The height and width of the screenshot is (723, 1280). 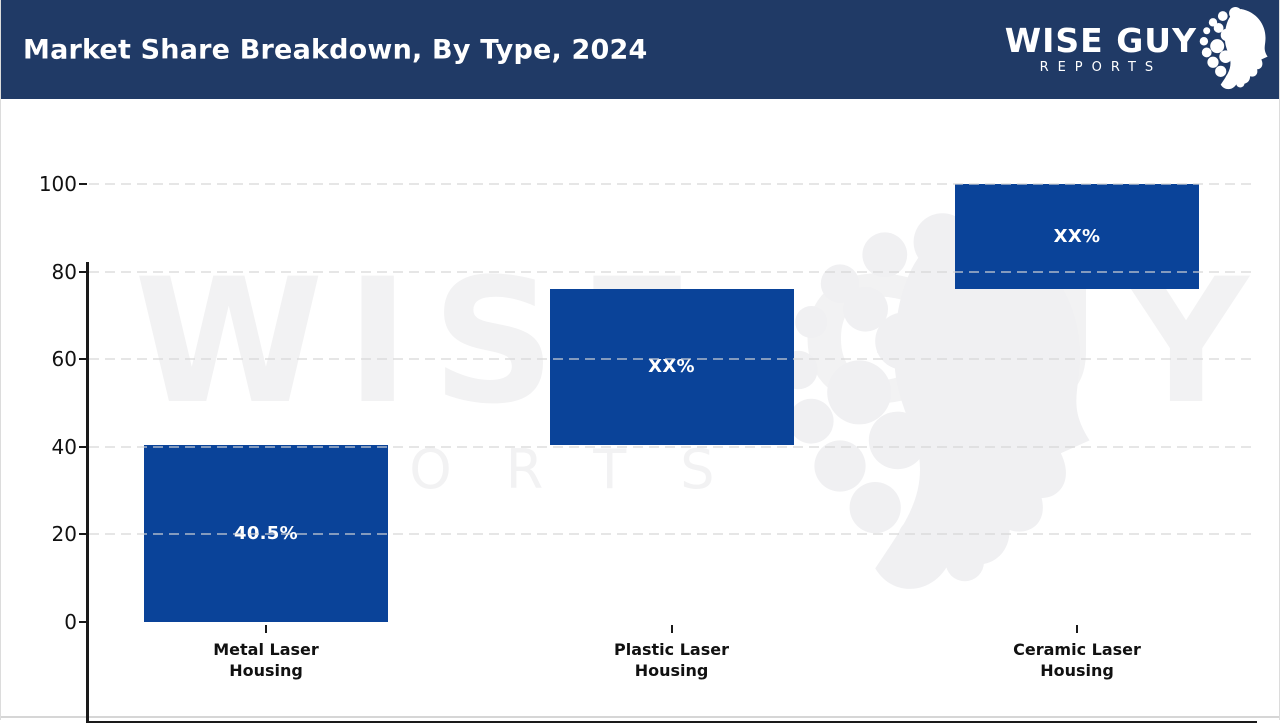 I want to click on logo-wiseguy-label: WISE GUY, so click(x=1101, y=41).